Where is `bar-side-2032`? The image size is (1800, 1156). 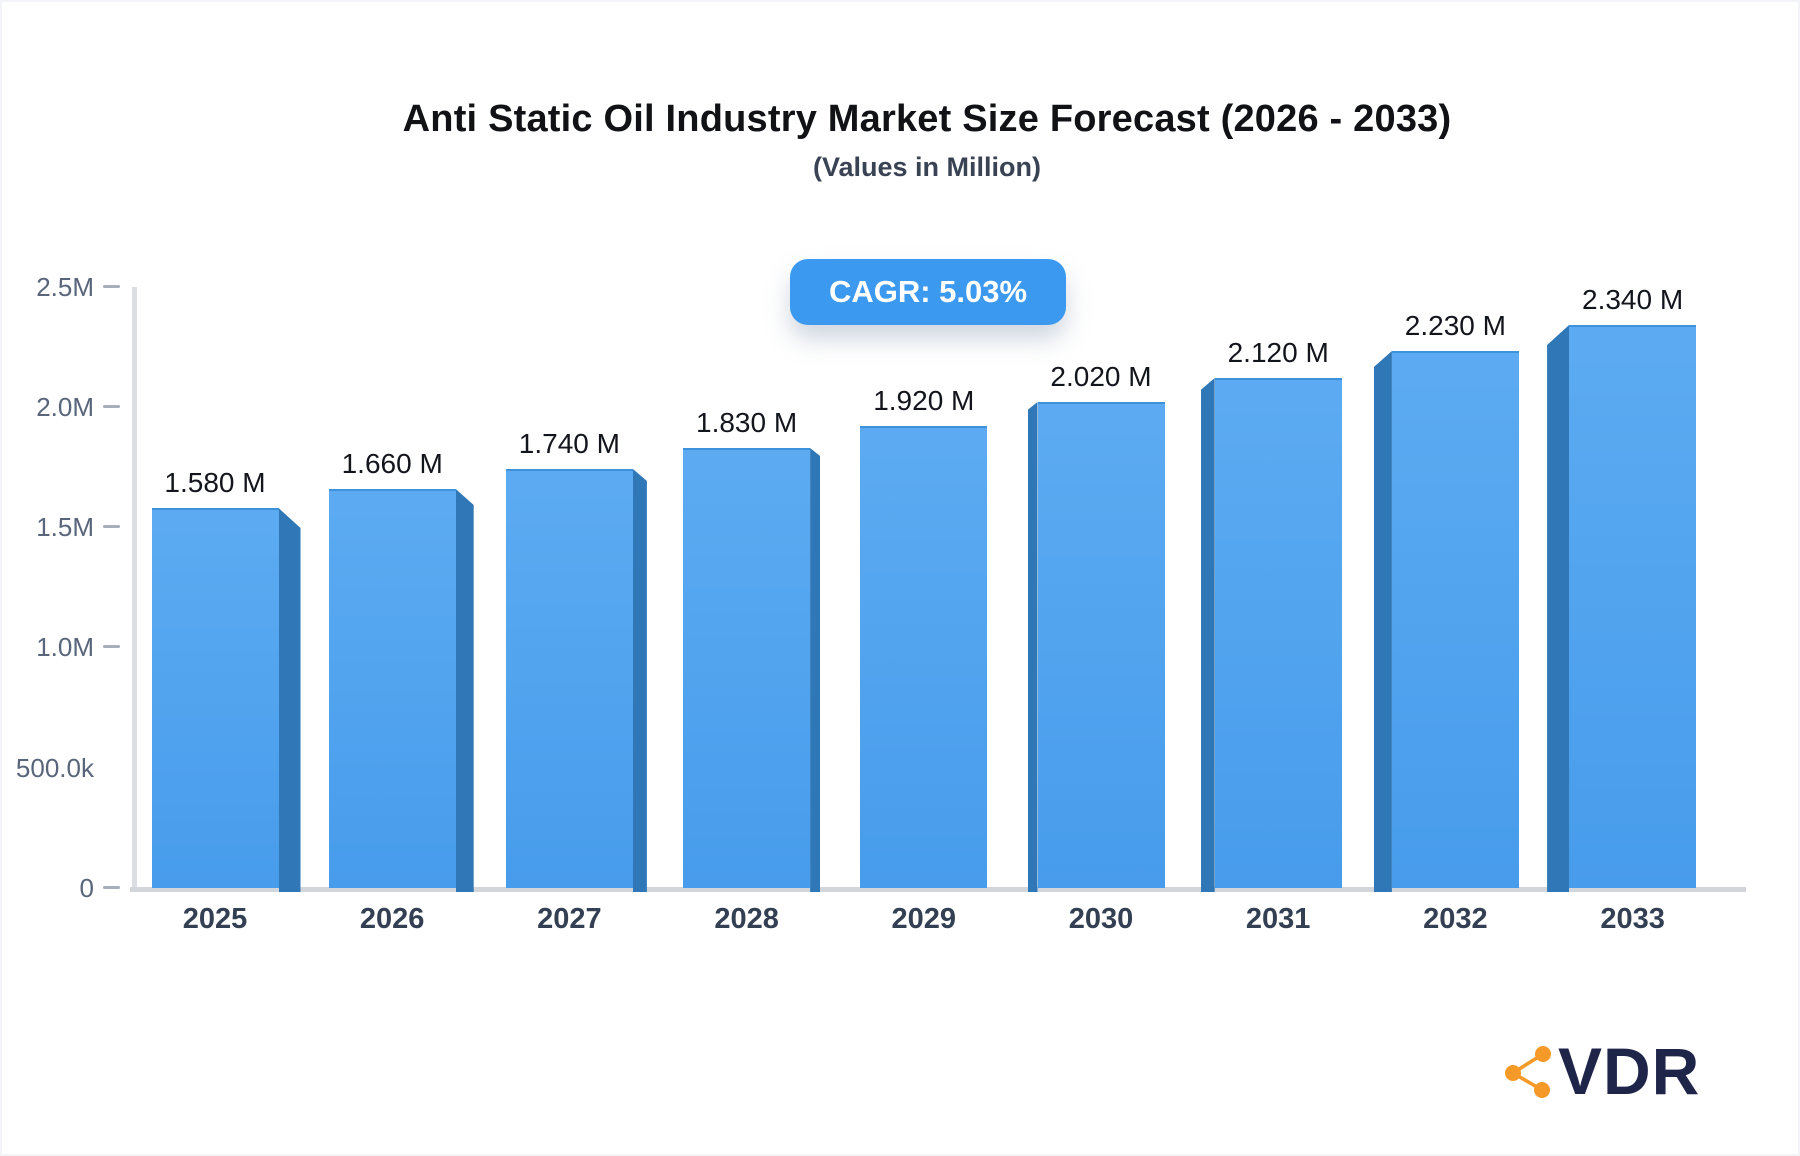
bar-side-2032 is located at coordinates (1382, 621).